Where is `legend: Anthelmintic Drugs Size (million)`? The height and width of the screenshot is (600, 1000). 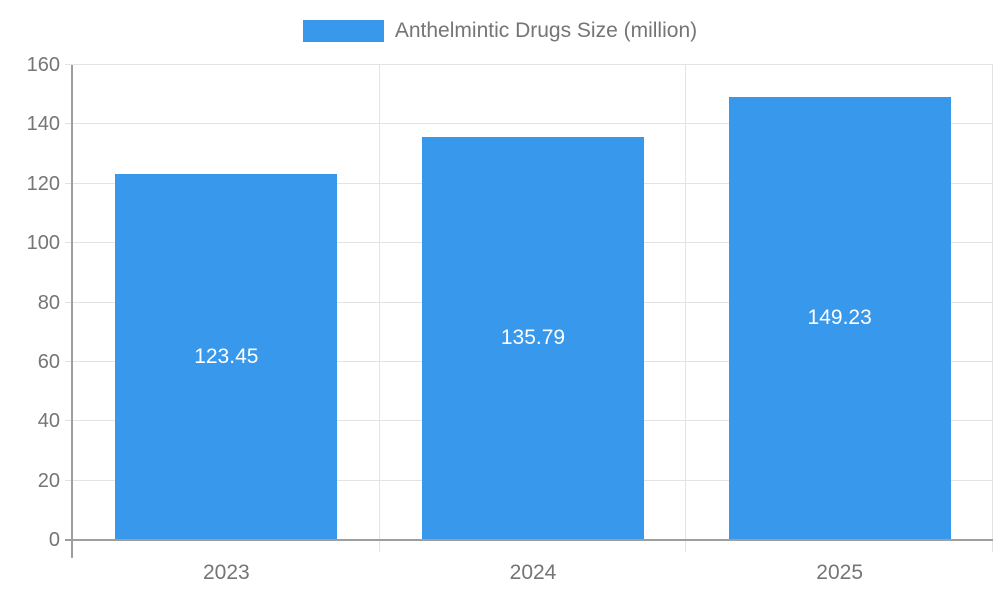 legend: Anthelmintic Drugs Size (million) is located at coordinates (500, 31).